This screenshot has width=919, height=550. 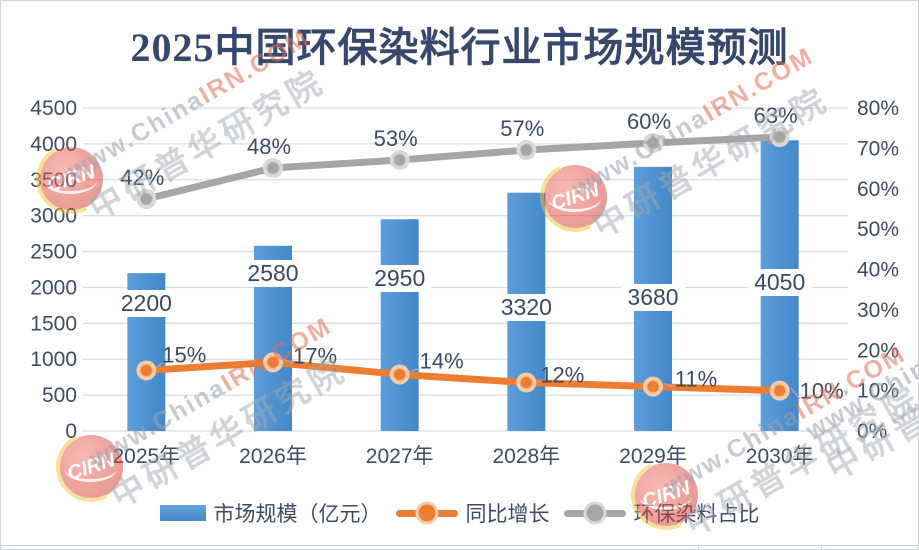 I want to click on share-line-swatch, so click(x=594, y=513).